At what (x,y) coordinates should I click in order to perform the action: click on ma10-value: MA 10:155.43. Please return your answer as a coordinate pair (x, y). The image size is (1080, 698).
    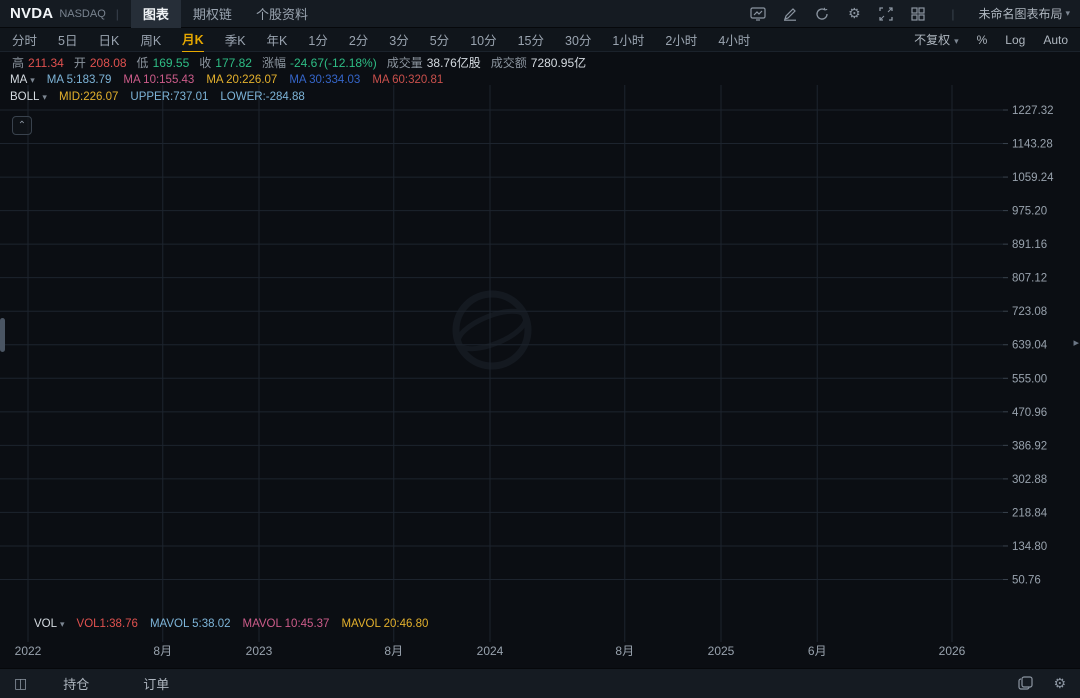
    Looking at the image, I should click on (159, 80).